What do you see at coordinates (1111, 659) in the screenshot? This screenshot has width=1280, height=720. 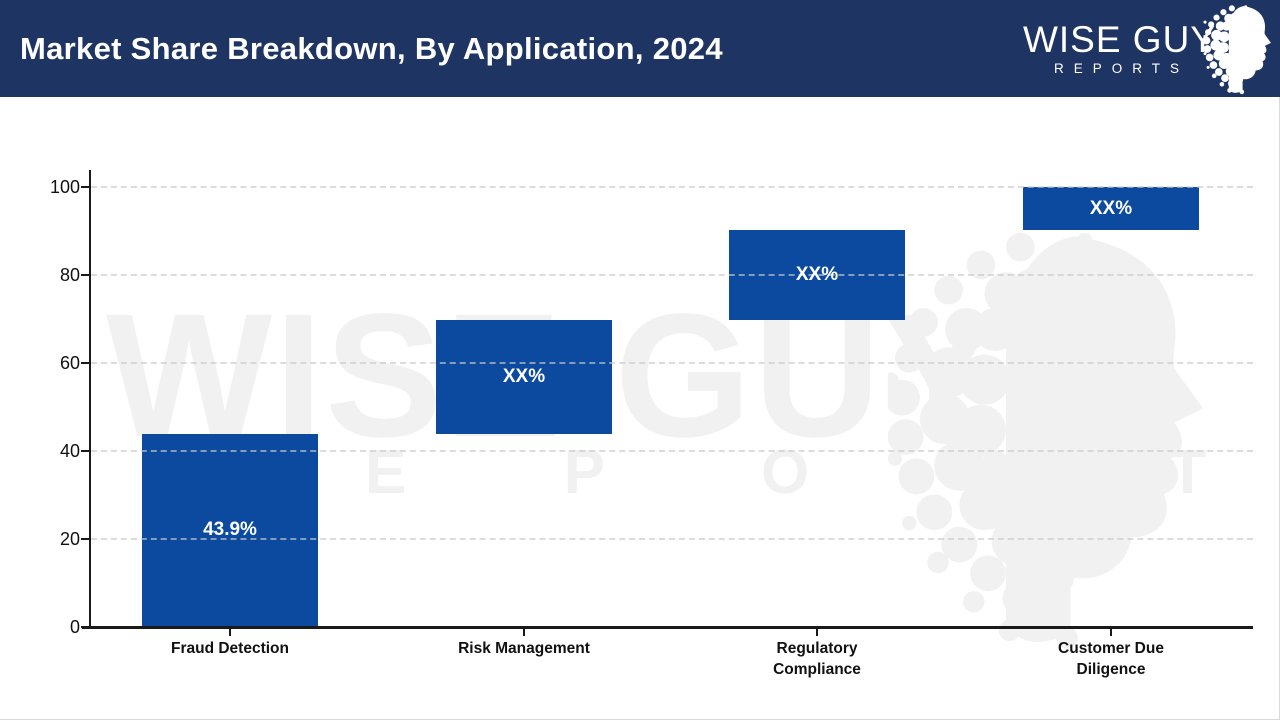 I see `x-category-label: Customer Due Diligence` at bounding box center [1111, 659].